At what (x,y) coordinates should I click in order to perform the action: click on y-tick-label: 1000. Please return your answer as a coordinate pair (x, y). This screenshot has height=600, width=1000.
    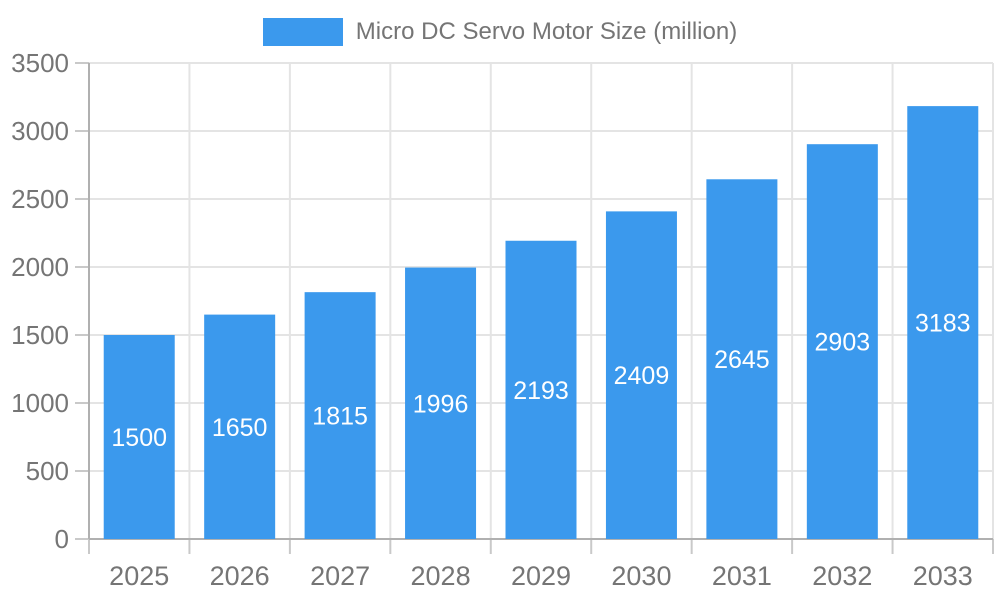
    Looking at the image, I should click on (40, 403).